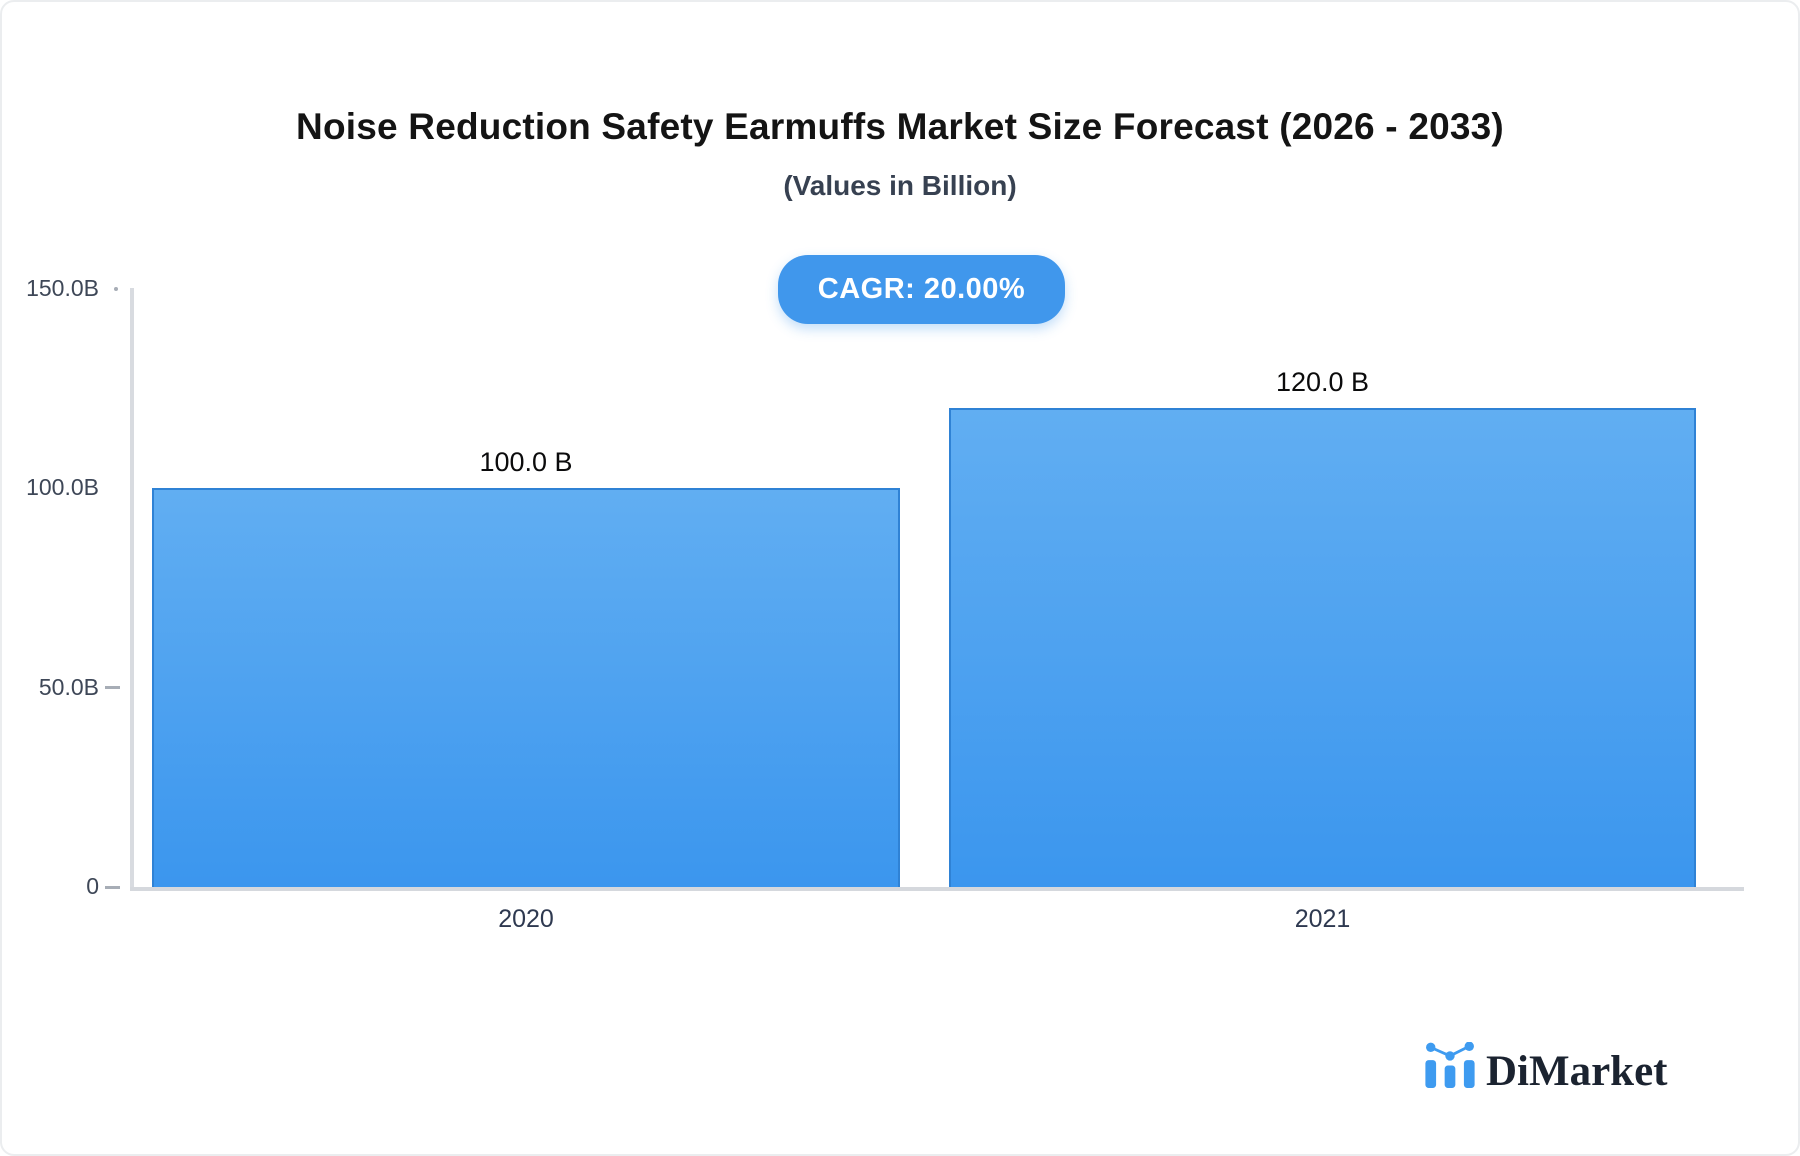 This screenshot has height=1156, width=1800. What do you see at coordinates (937, 889) in the screenshot?
I see `x-axis-line` at bounding box center [937, 889].